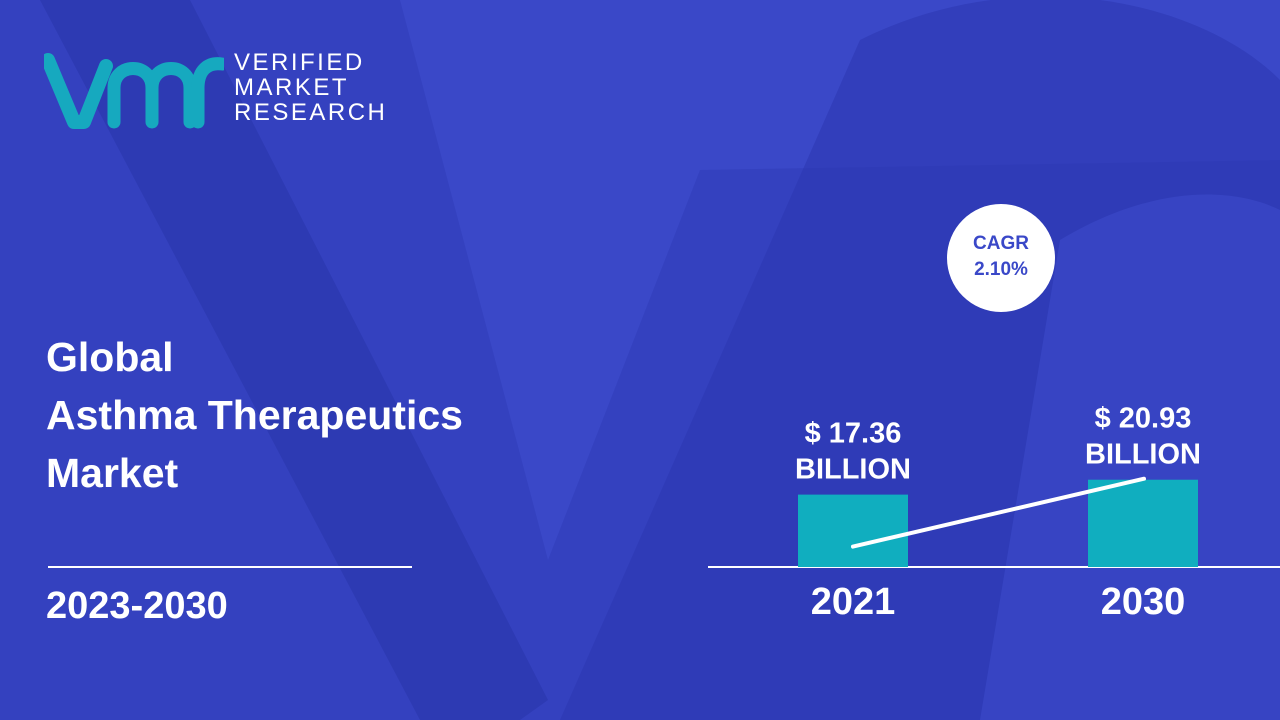 Image resolution: width=1280 pixels, height=720 pixels. I want to click on brand-logo: VERIFIED MARKET RESEARCH, so click(224, 90).